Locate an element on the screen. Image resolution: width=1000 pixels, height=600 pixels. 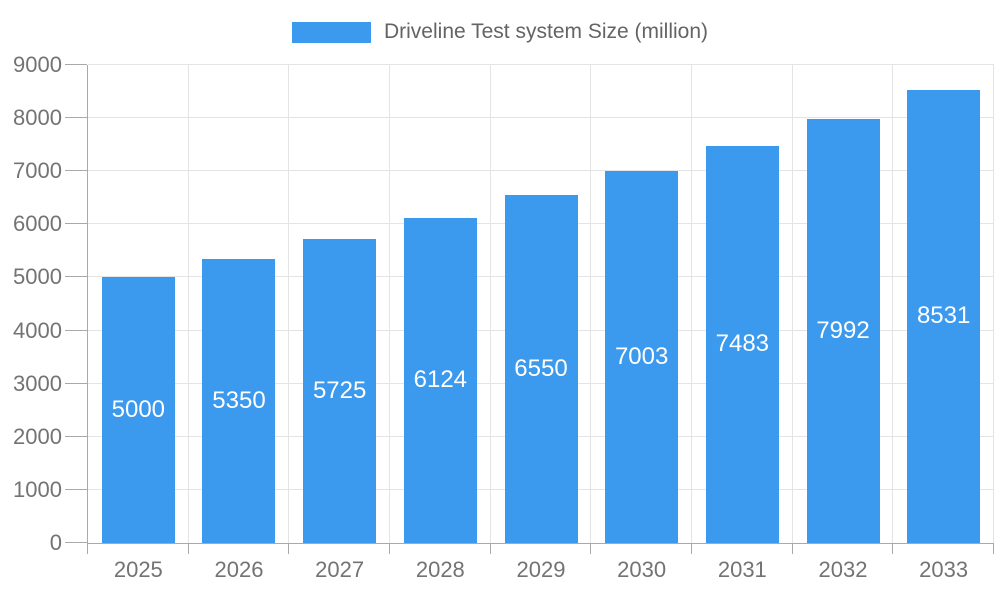
y-tick-label: 8000 is located at coordinates (37, 118).